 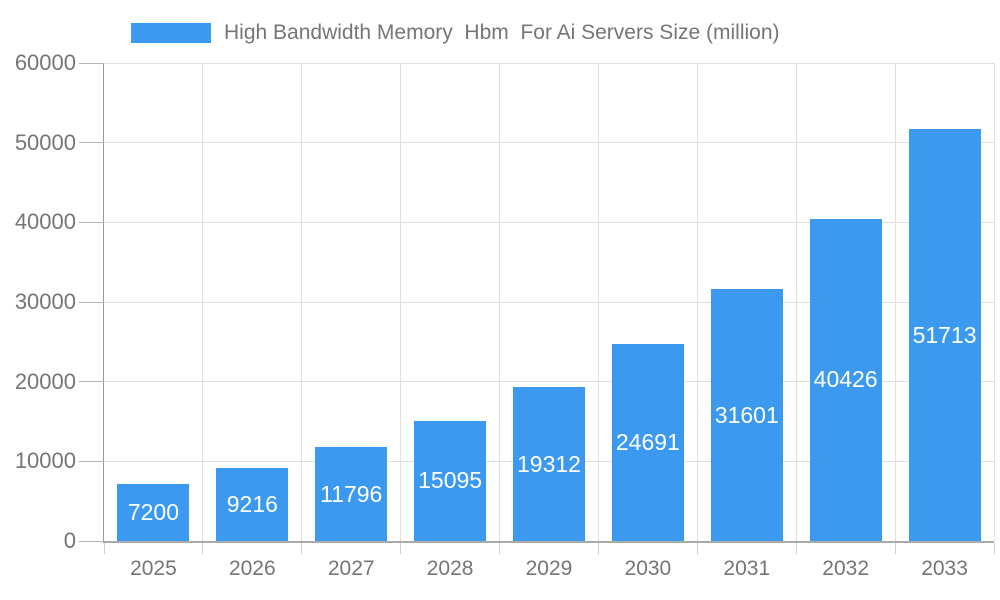 I want to click on y-axis-tick-label: 10000, so click(x=45, y=461).